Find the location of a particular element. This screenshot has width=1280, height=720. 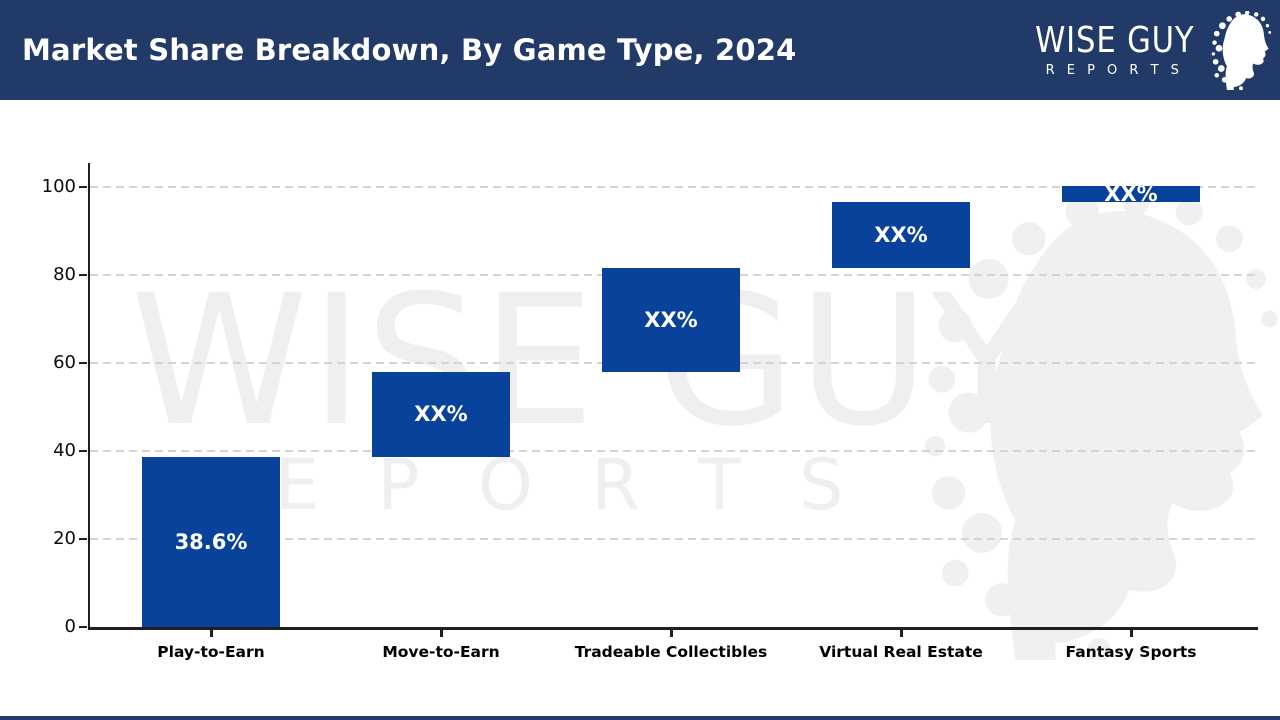

bar-label-play-to-earn: 38.6% is located at coordinates (211, 542).